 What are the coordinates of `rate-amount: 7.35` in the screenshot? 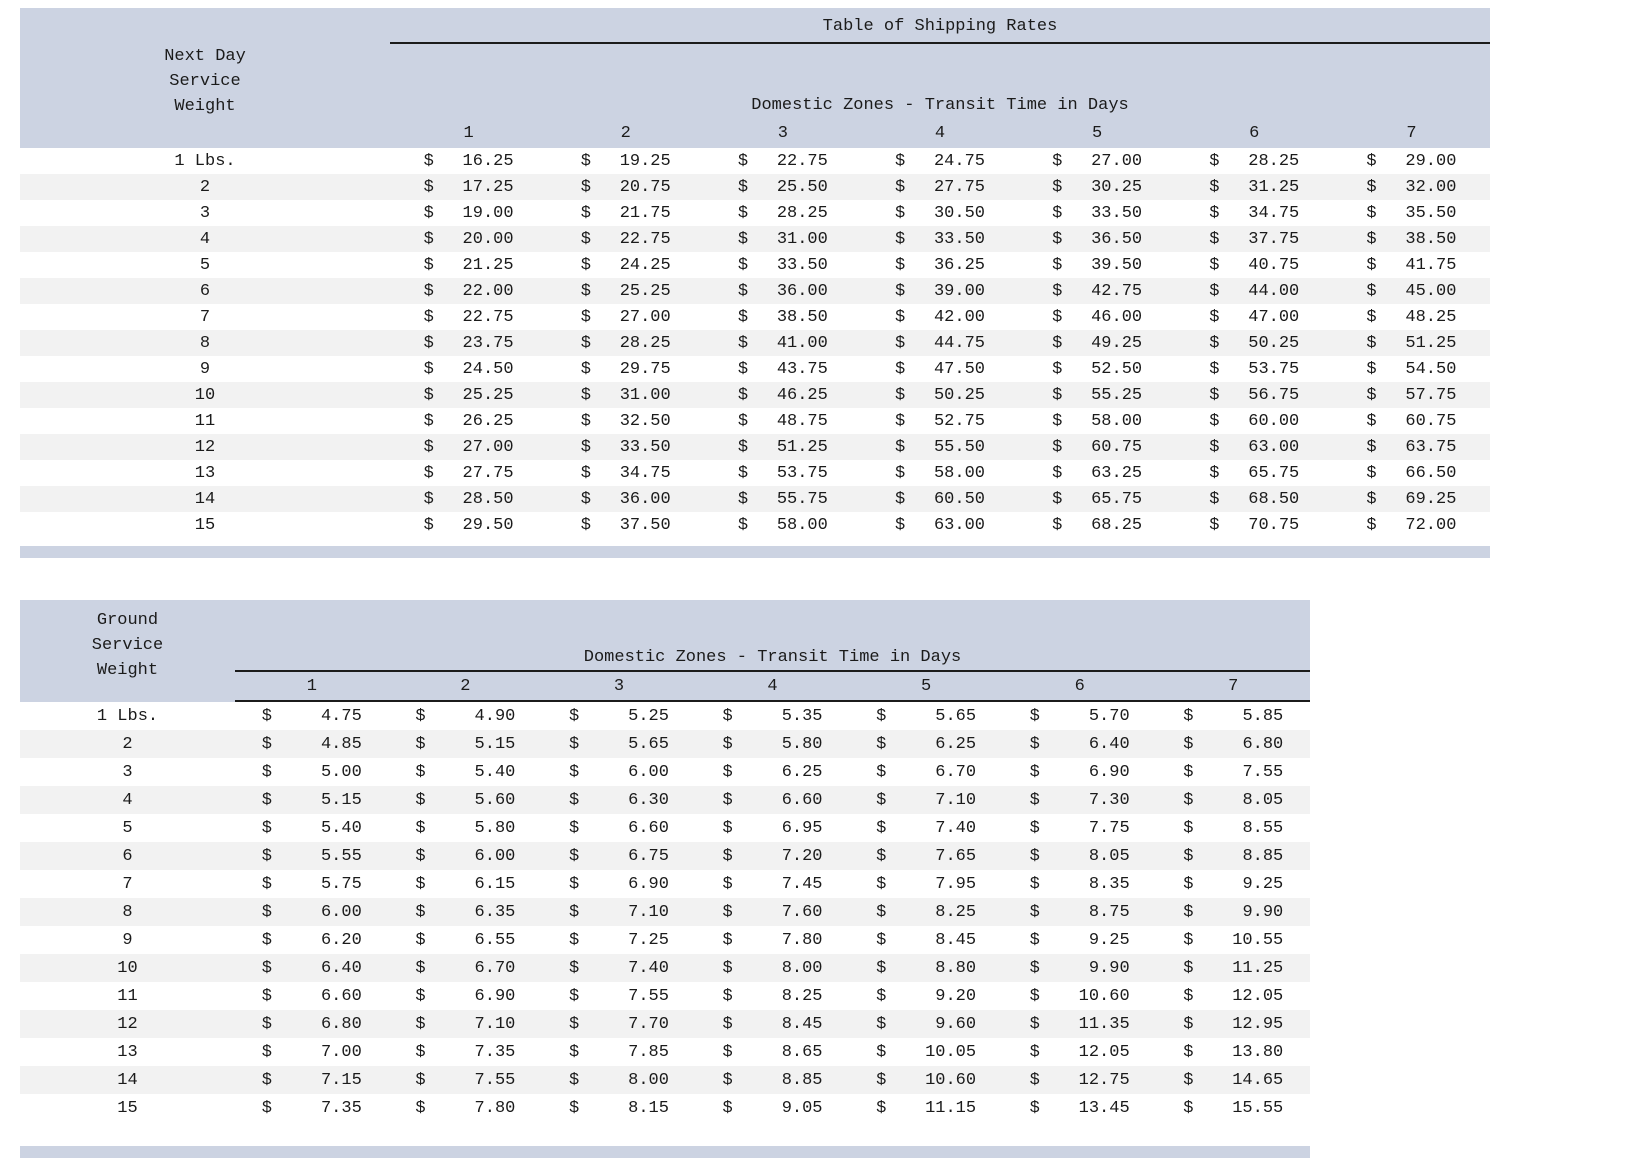 It's located at (495, 1052).